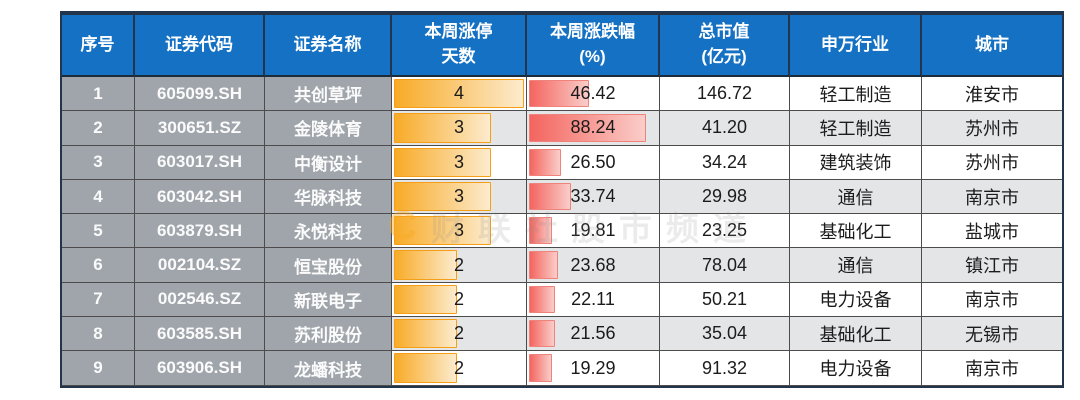 The height and width of the screenshot is (400, 1080). What do you see at coordinates (593, 196) in the screenshot?
I see `pct-value: 33.74` at bounding box center [593, 196].